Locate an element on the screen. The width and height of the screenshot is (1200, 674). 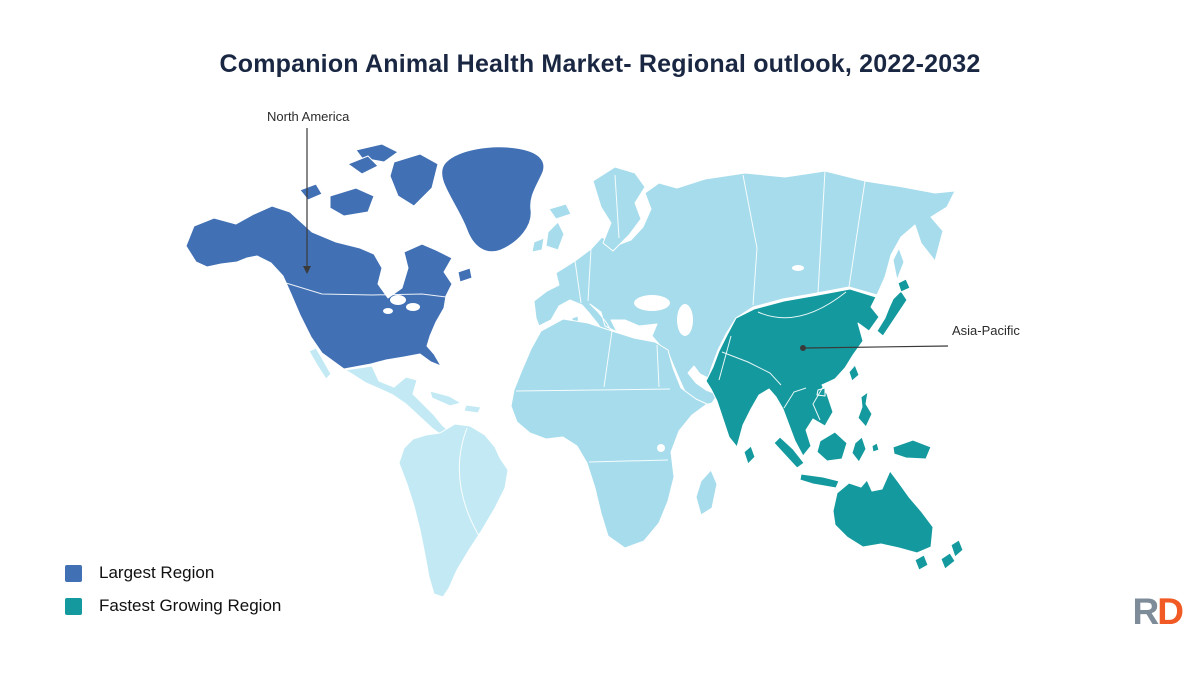
lake-victoria is located at coordinates (661, 448).